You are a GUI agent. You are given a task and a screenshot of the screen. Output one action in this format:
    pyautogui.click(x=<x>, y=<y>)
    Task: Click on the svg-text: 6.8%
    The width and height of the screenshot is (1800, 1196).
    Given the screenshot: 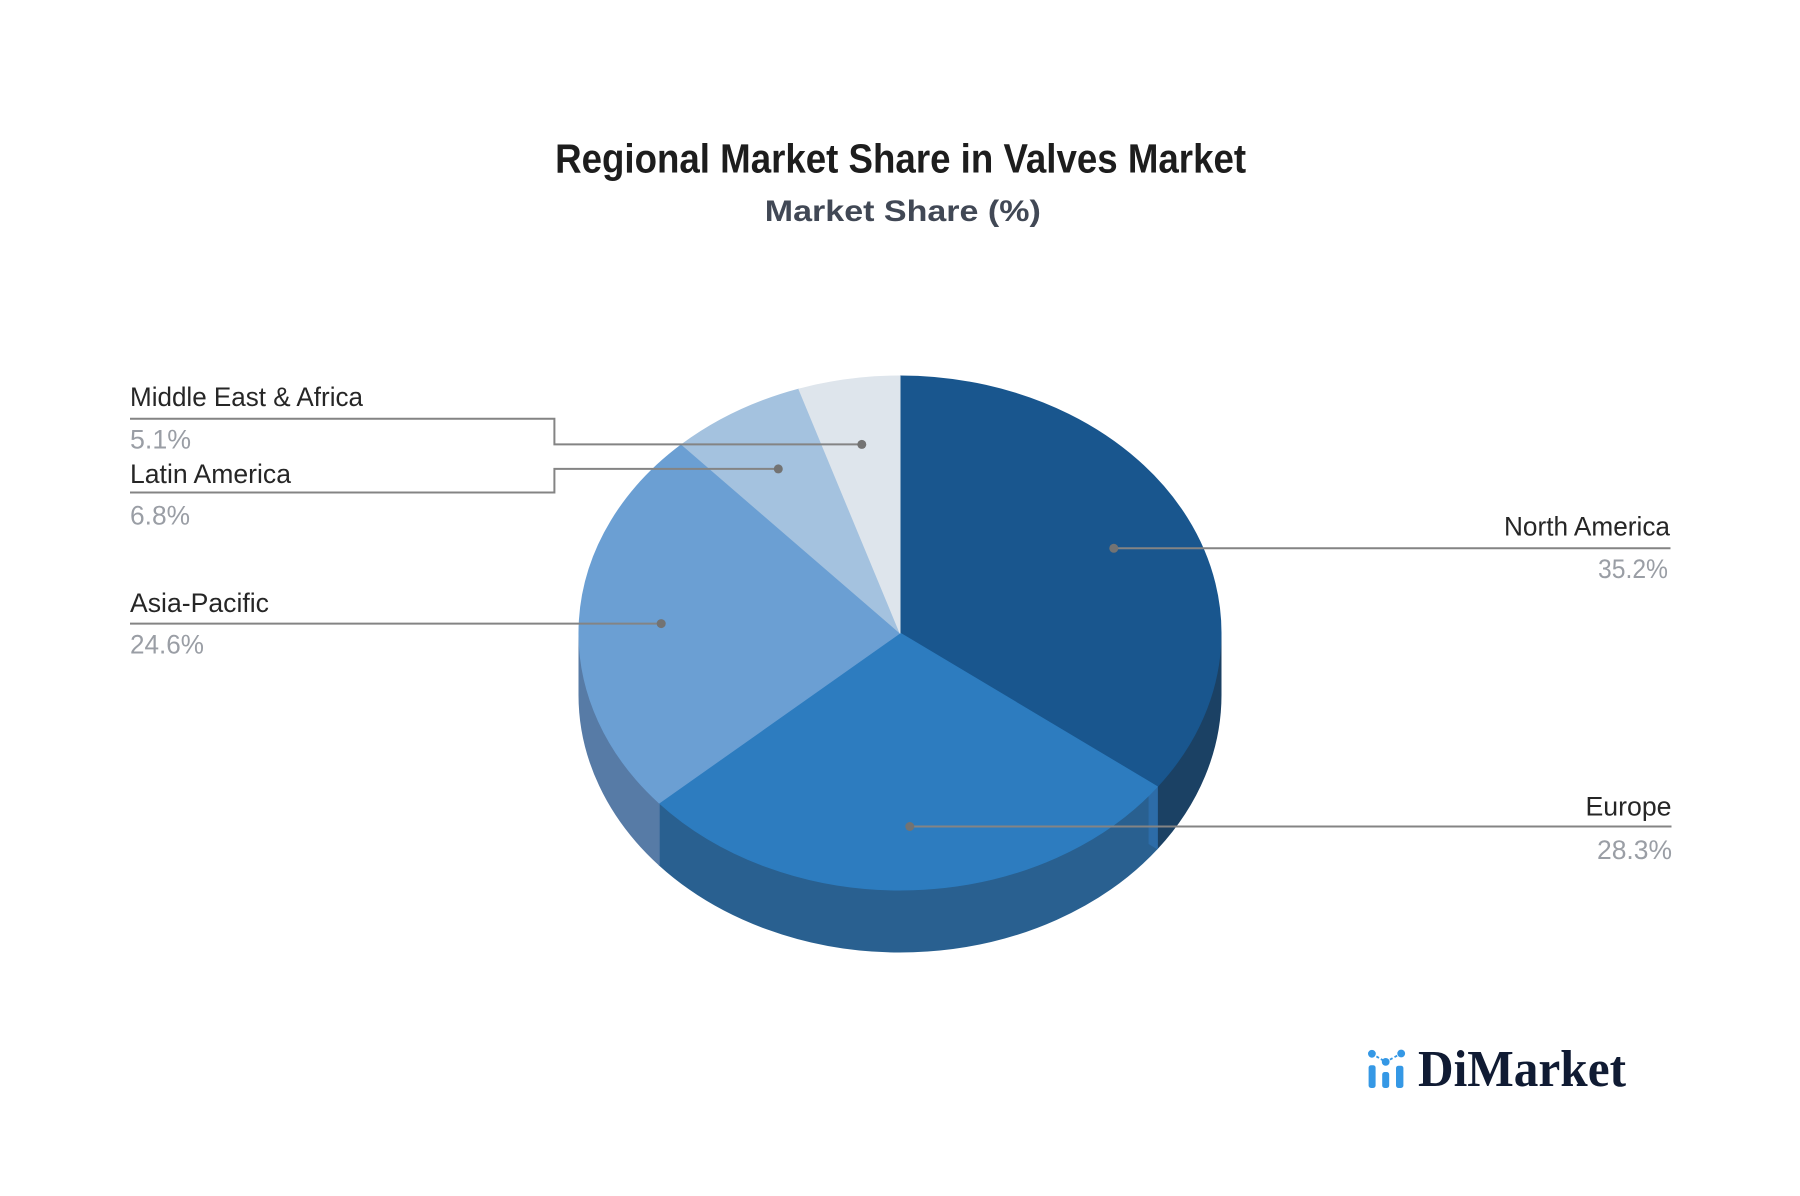 What is the action you would take?
    pyautogui.click(x=160, y=515)
    